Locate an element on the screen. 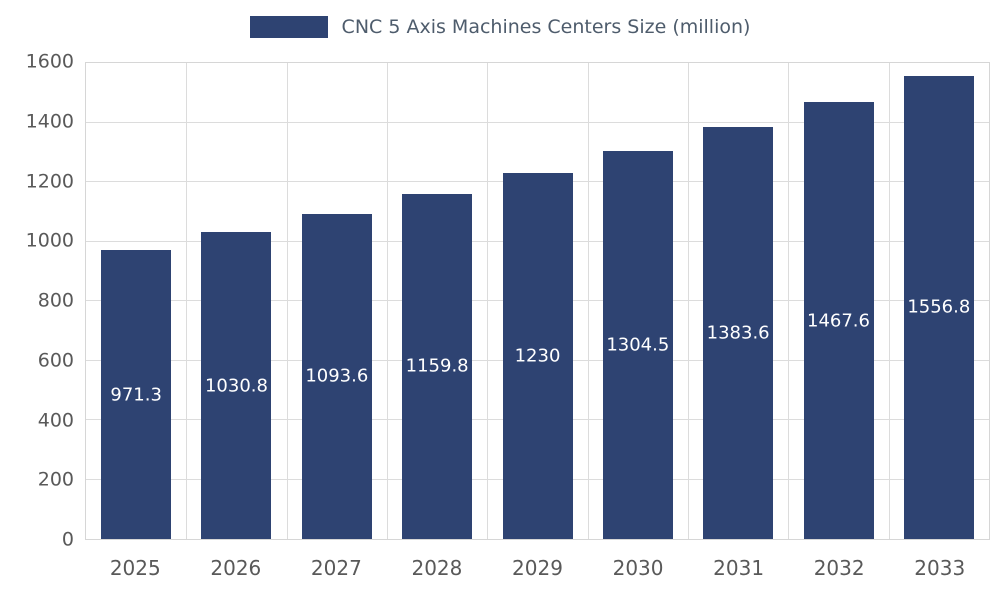  x-tick-label: 2029 is located at coordinates (537, 568).